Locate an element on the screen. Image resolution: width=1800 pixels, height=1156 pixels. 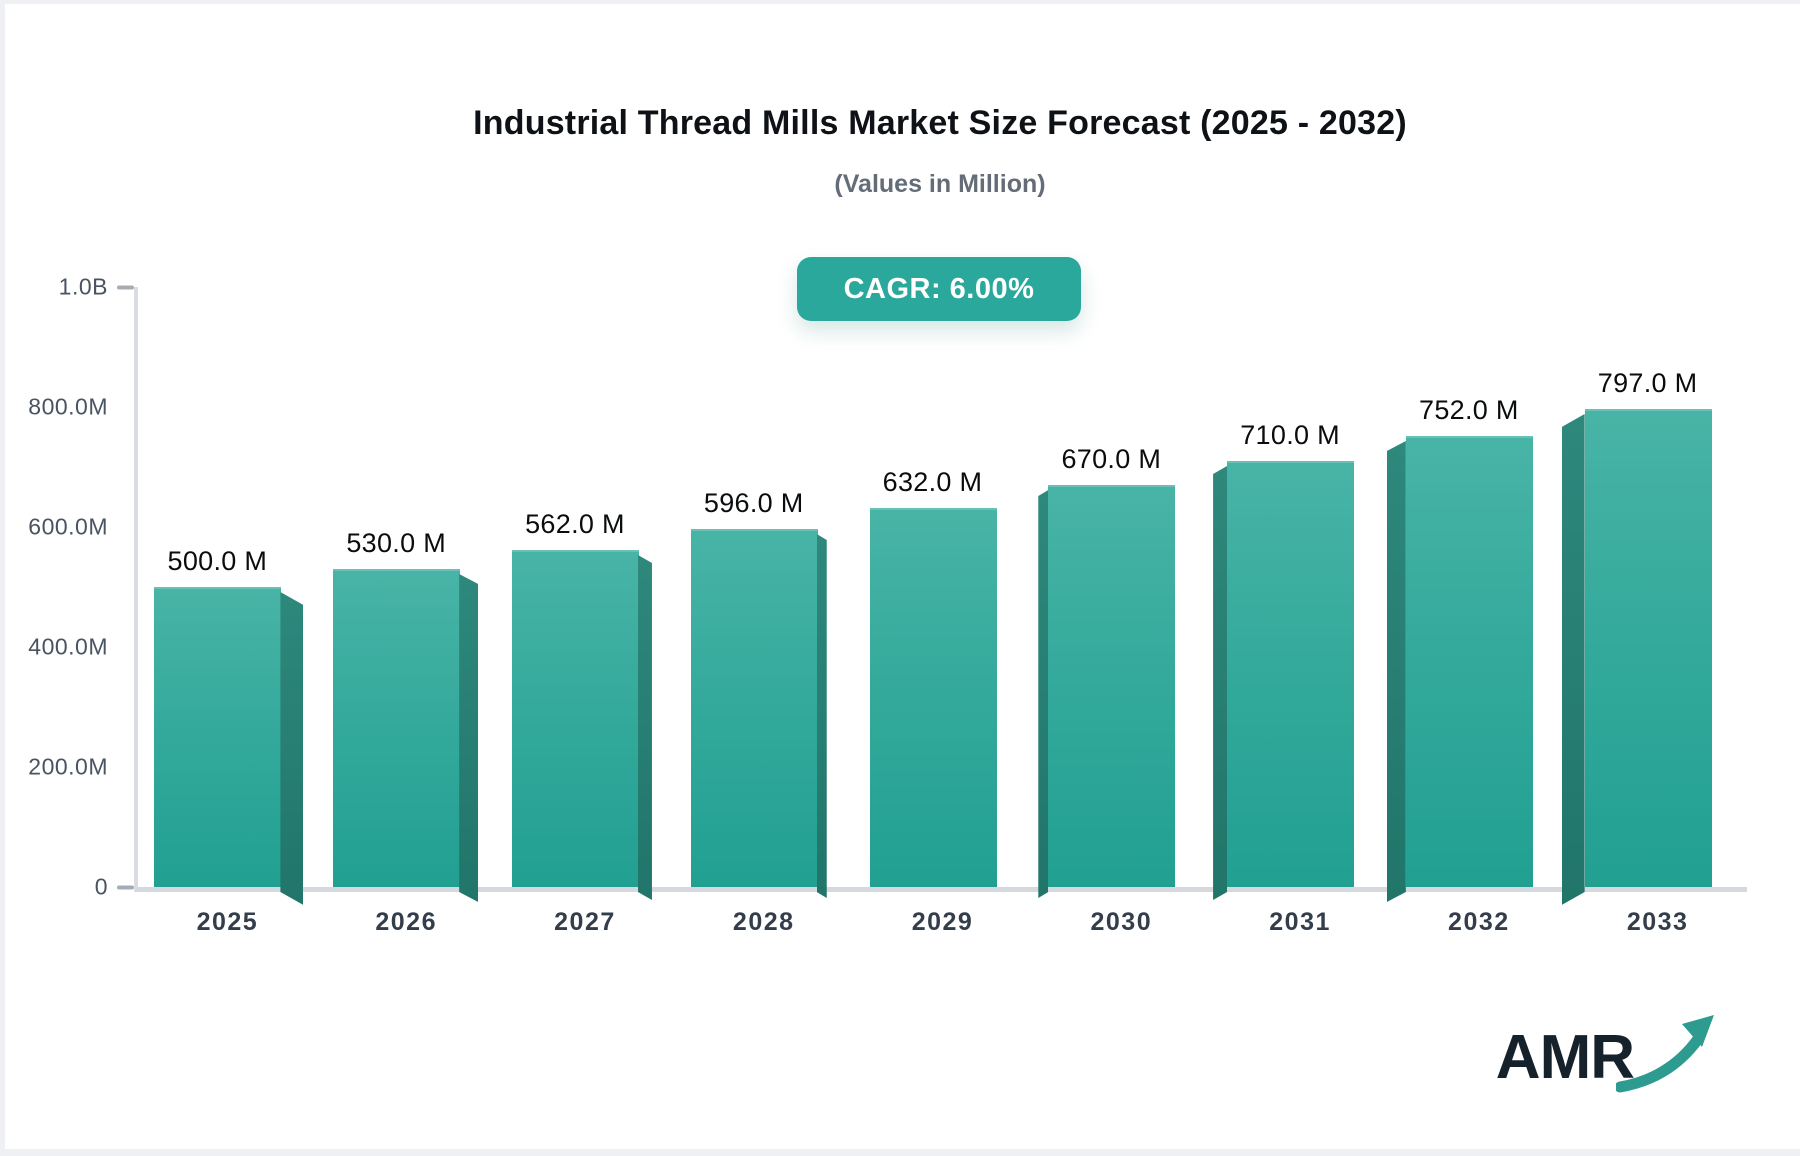
bar-value-label: 710.0 M is located at coordinates (1290, 435).